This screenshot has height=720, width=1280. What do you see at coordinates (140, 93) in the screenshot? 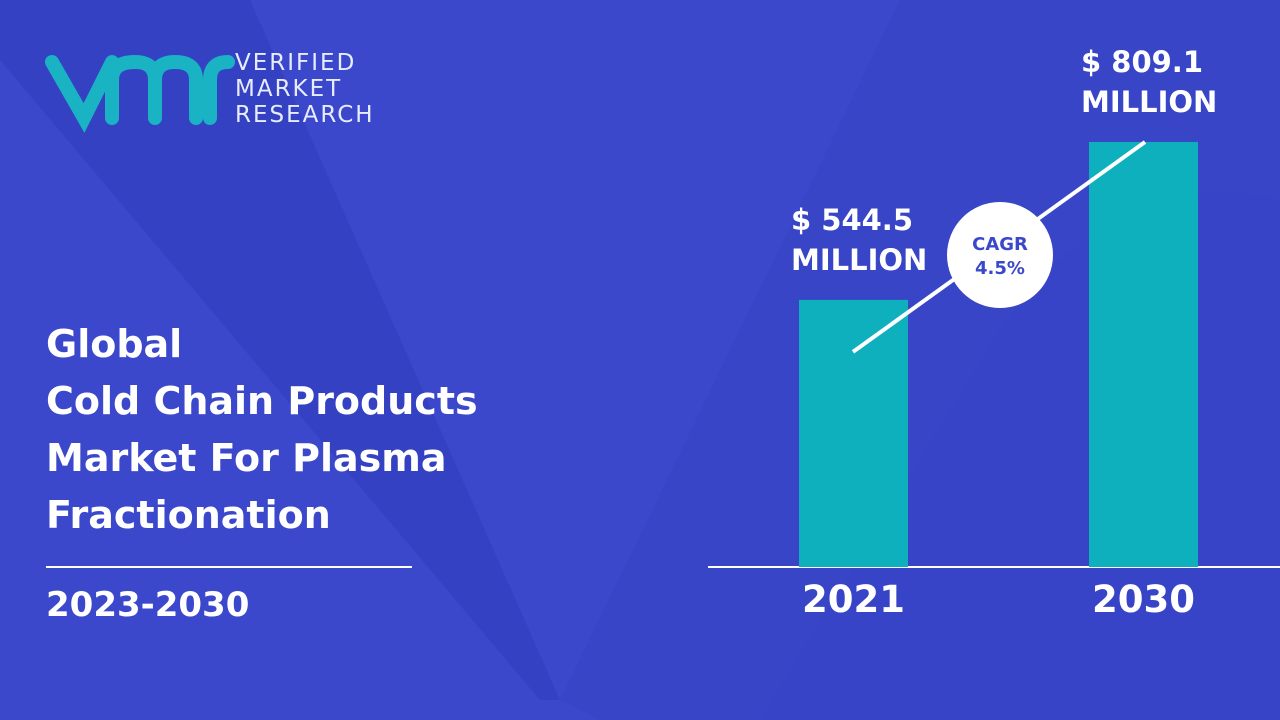
I see `logo-mark` at bounding box center [140, 93].